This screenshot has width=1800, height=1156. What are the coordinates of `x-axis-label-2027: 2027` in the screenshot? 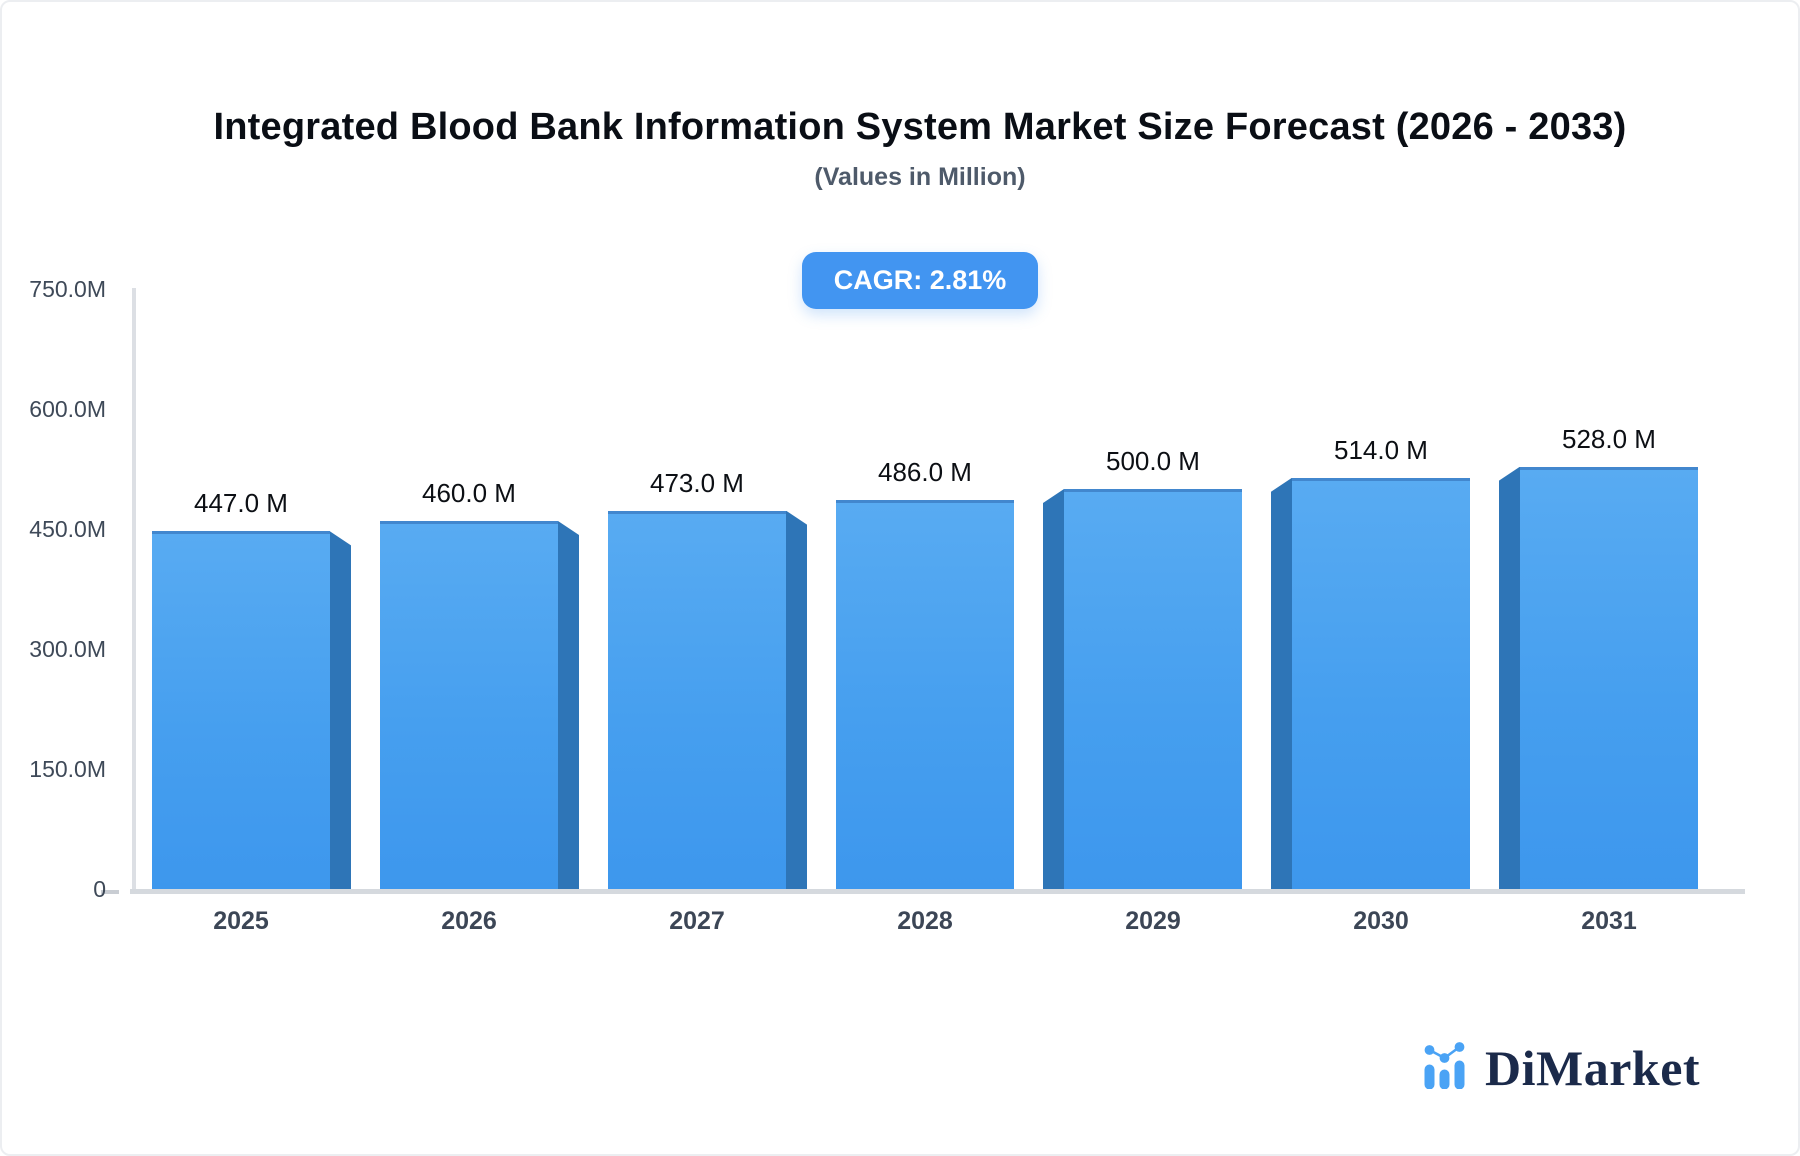 It's located at (697, 921).